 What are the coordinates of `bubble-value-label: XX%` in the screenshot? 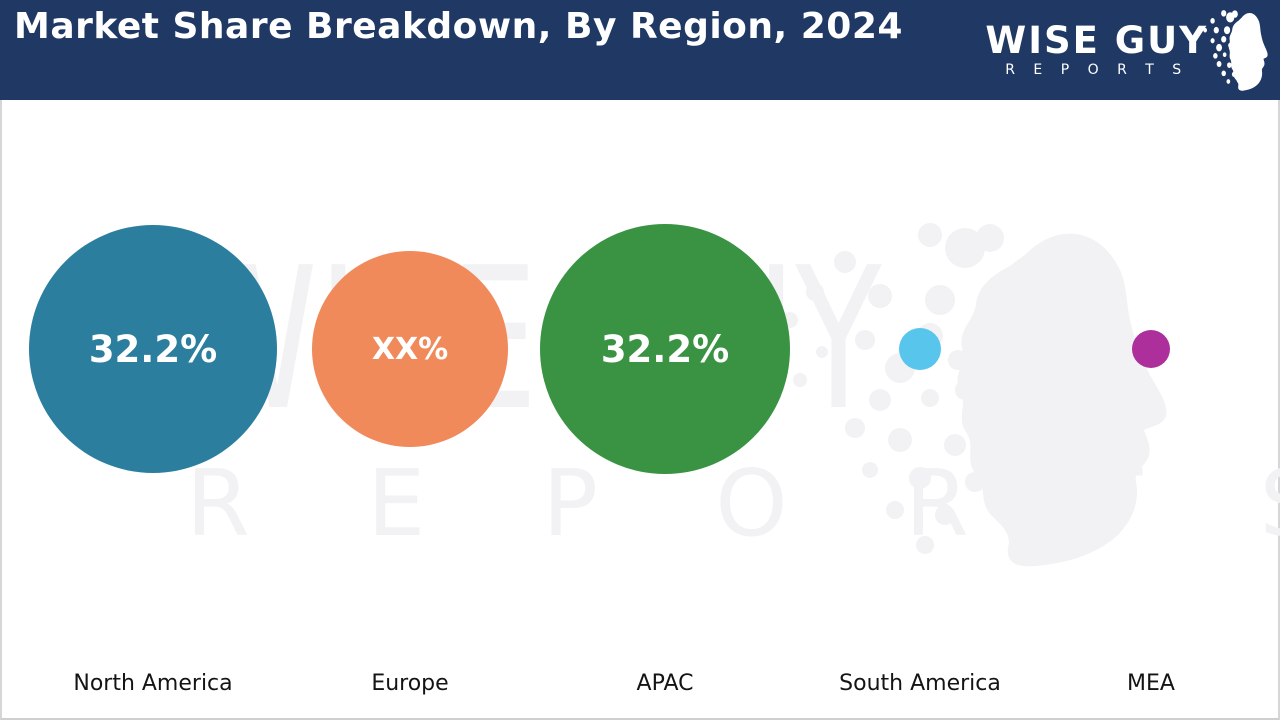 It's located at (410, 349).